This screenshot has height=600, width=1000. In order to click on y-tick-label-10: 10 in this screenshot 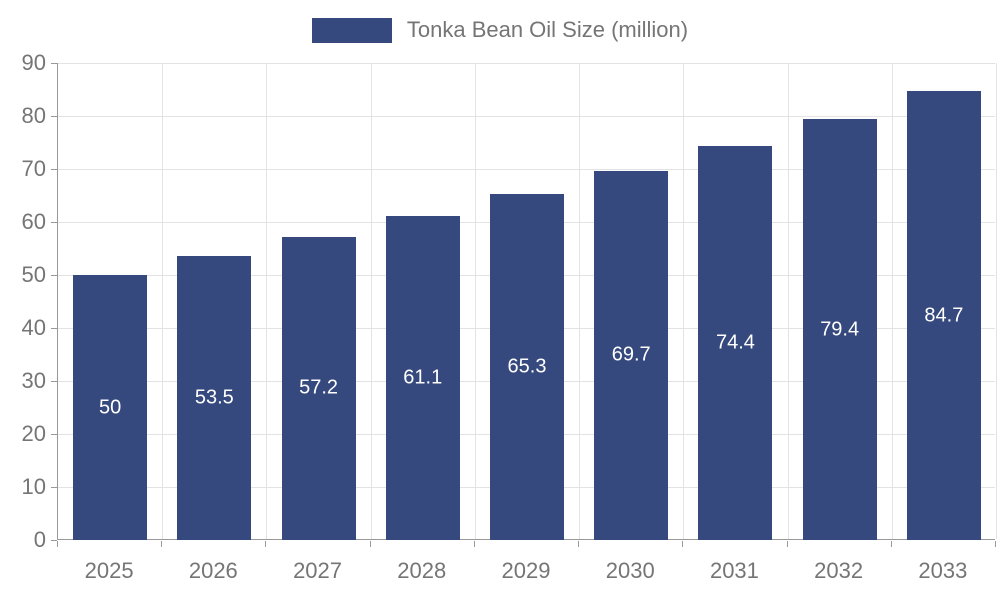, I will do `click(33, 486)`.